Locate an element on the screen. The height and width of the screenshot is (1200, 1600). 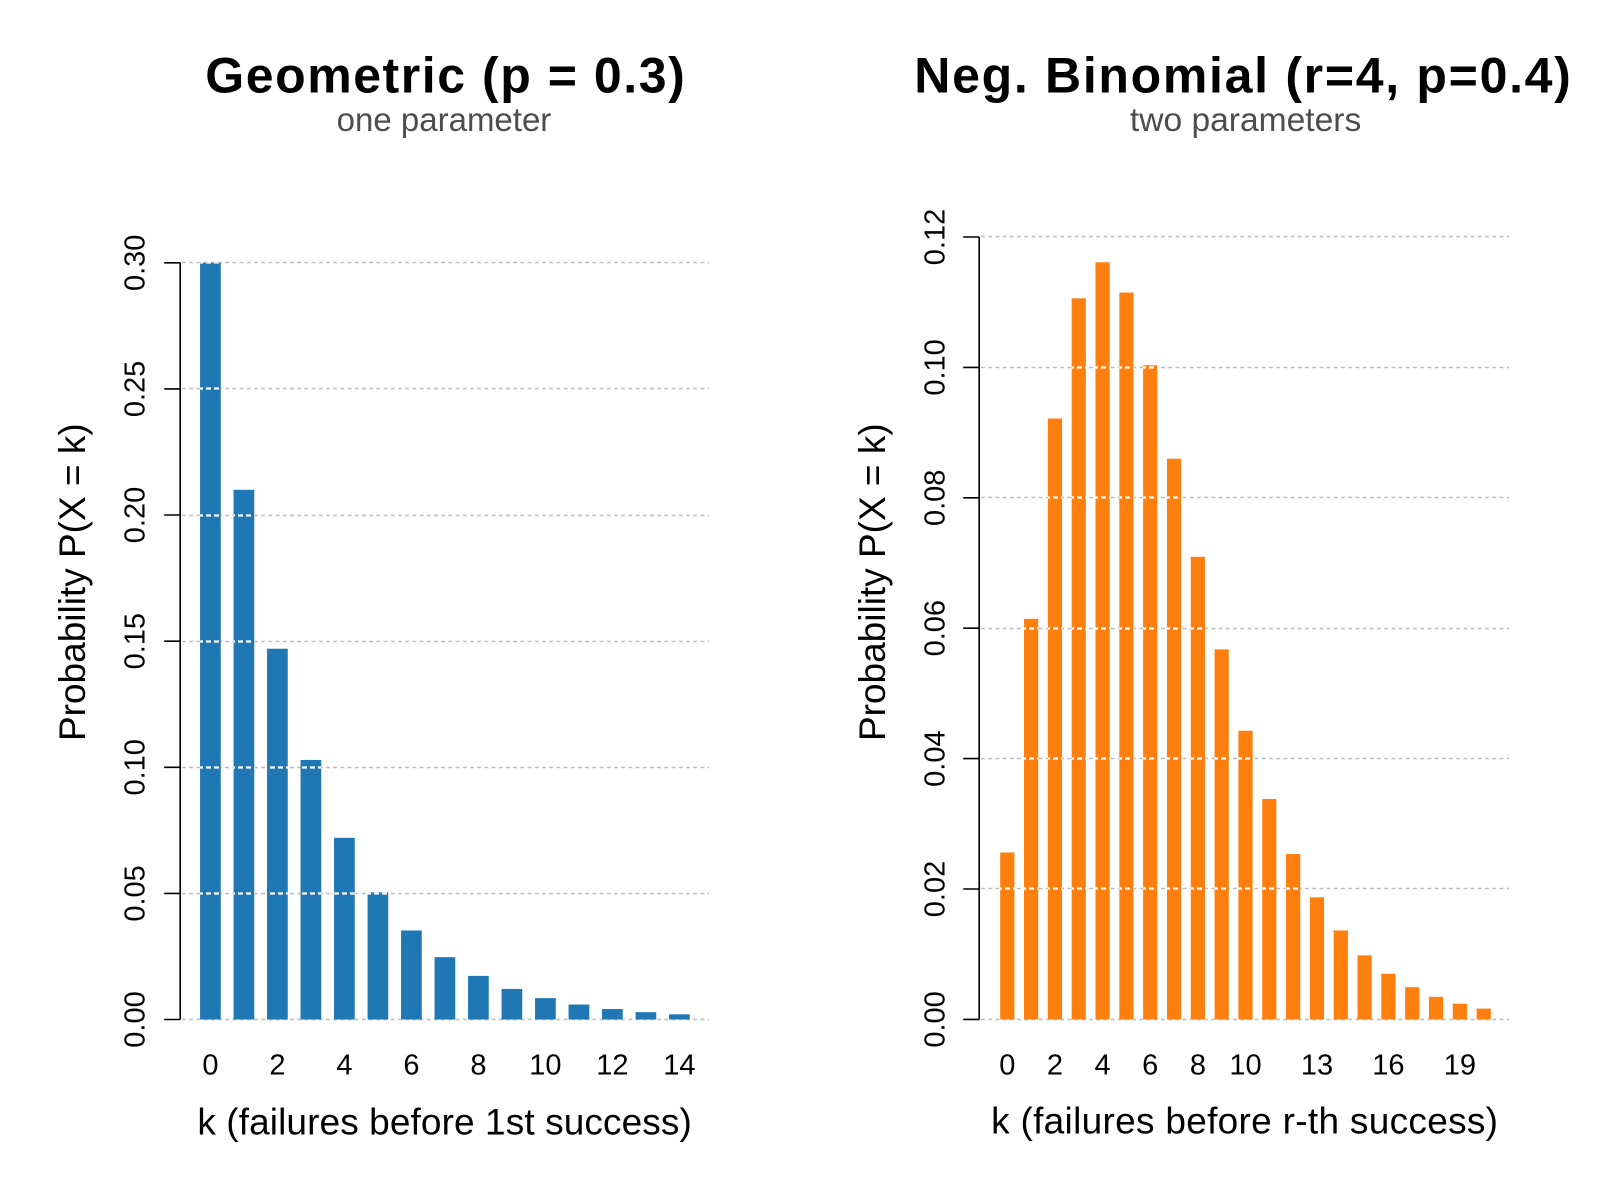
svg-text: one parameter is located at coordinates (444, 119).